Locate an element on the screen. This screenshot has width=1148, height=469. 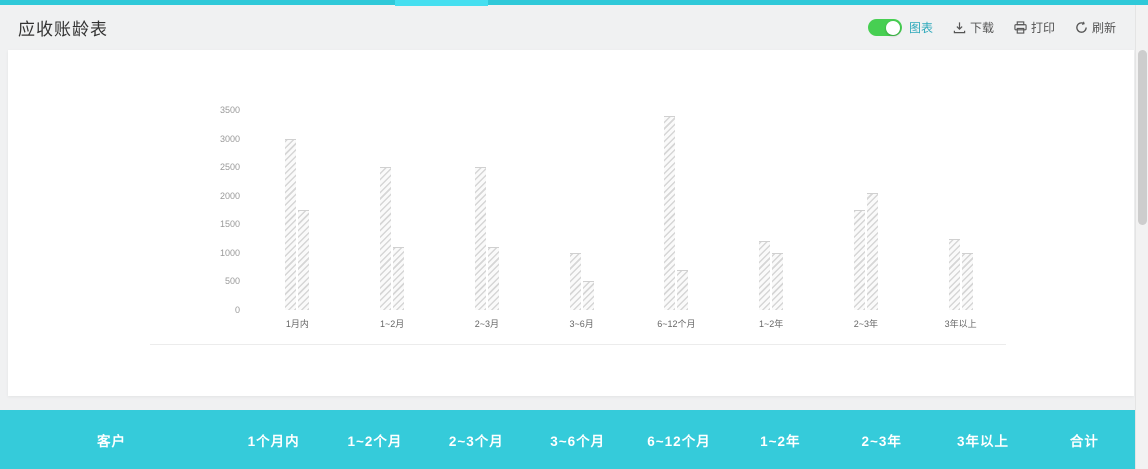
chart-view-toggle: 图表 is located at coordinates (900, 27).